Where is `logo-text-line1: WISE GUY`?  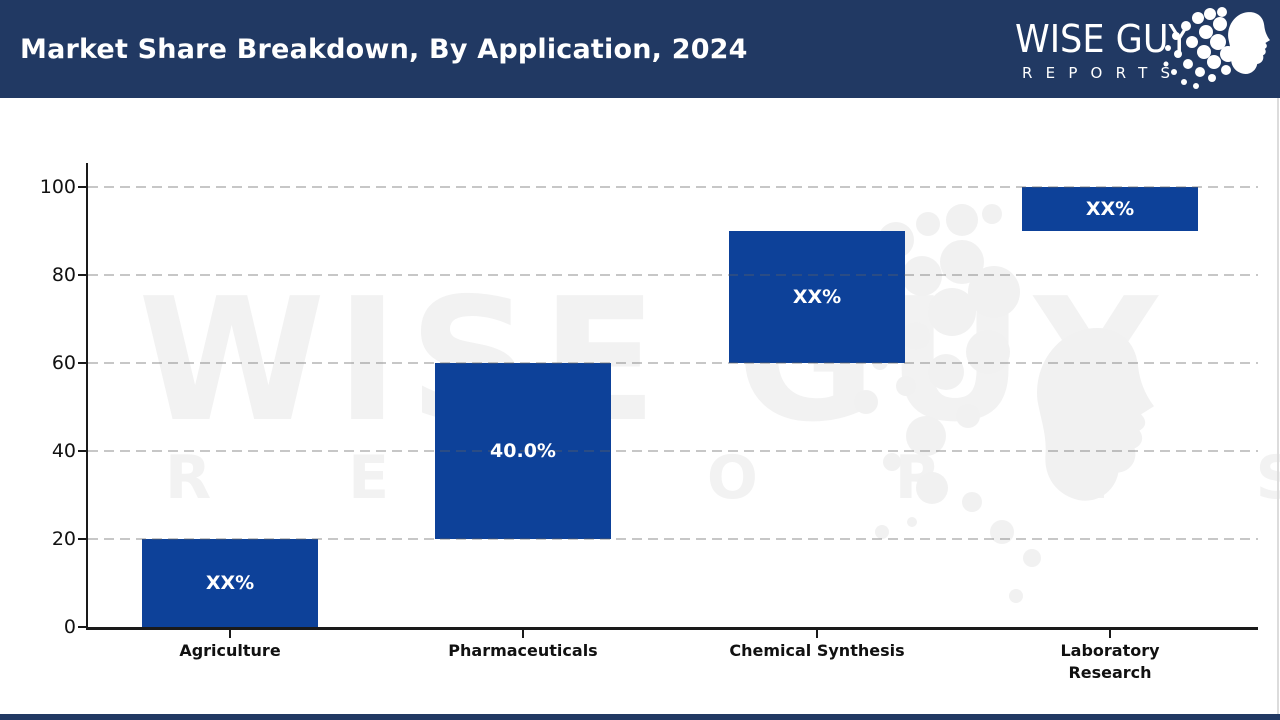 logo-text-line1: WISE GUY is located at coordinates (1103, 39).